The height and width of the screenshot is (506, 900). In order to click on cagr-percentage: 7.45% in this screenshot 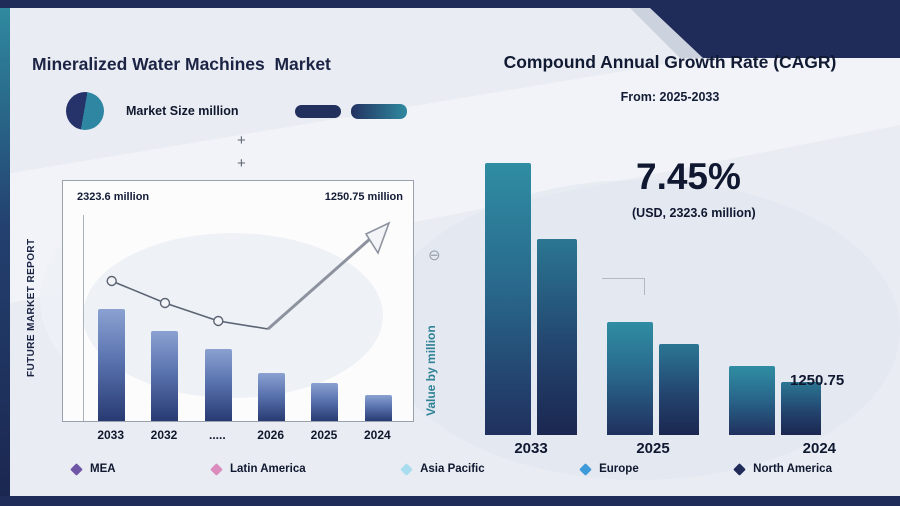, I will do `click(688, 176)`.